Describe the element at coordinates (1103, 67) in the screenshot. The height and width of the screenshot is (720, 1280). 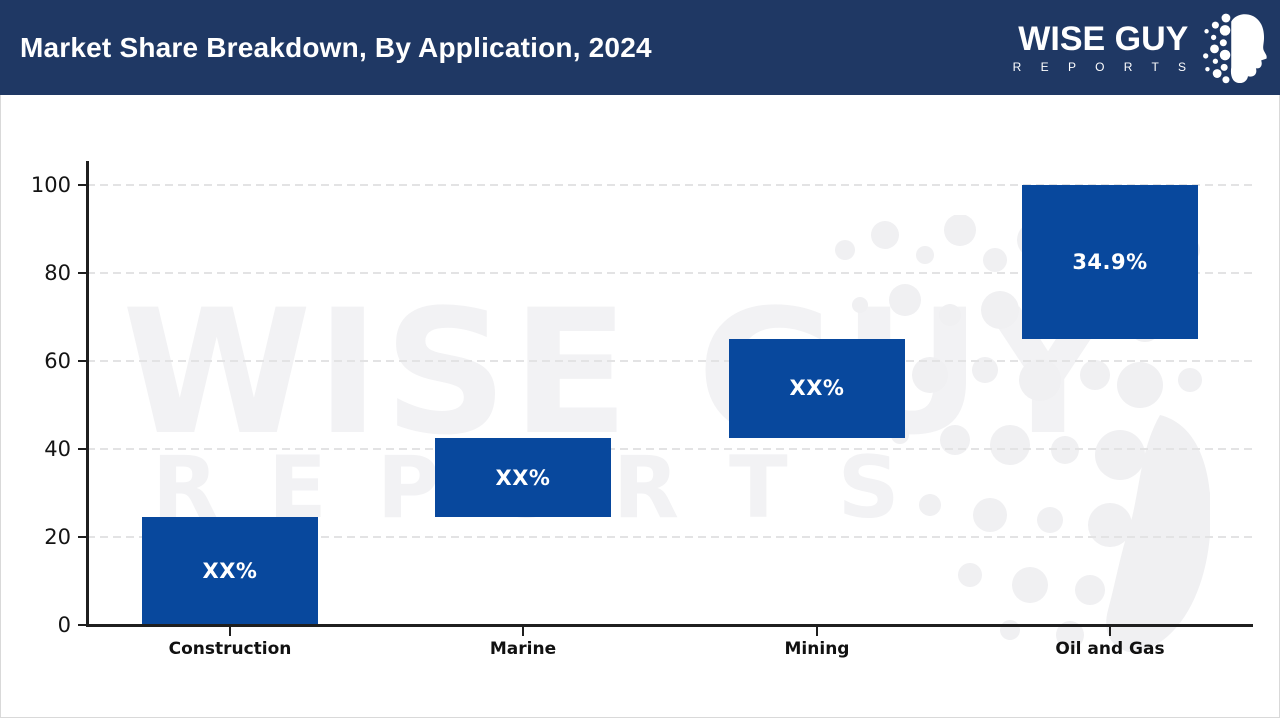
I see `logo-subtitle: R E P O R T S` at that location.